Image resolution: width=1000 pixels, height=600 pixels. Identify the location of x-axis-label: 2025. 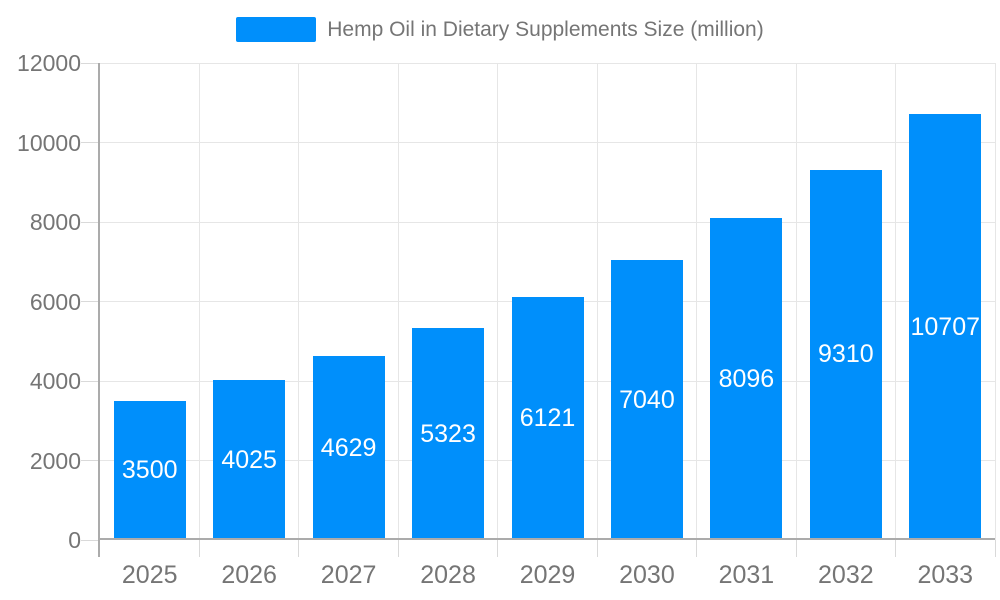
(149, 575).